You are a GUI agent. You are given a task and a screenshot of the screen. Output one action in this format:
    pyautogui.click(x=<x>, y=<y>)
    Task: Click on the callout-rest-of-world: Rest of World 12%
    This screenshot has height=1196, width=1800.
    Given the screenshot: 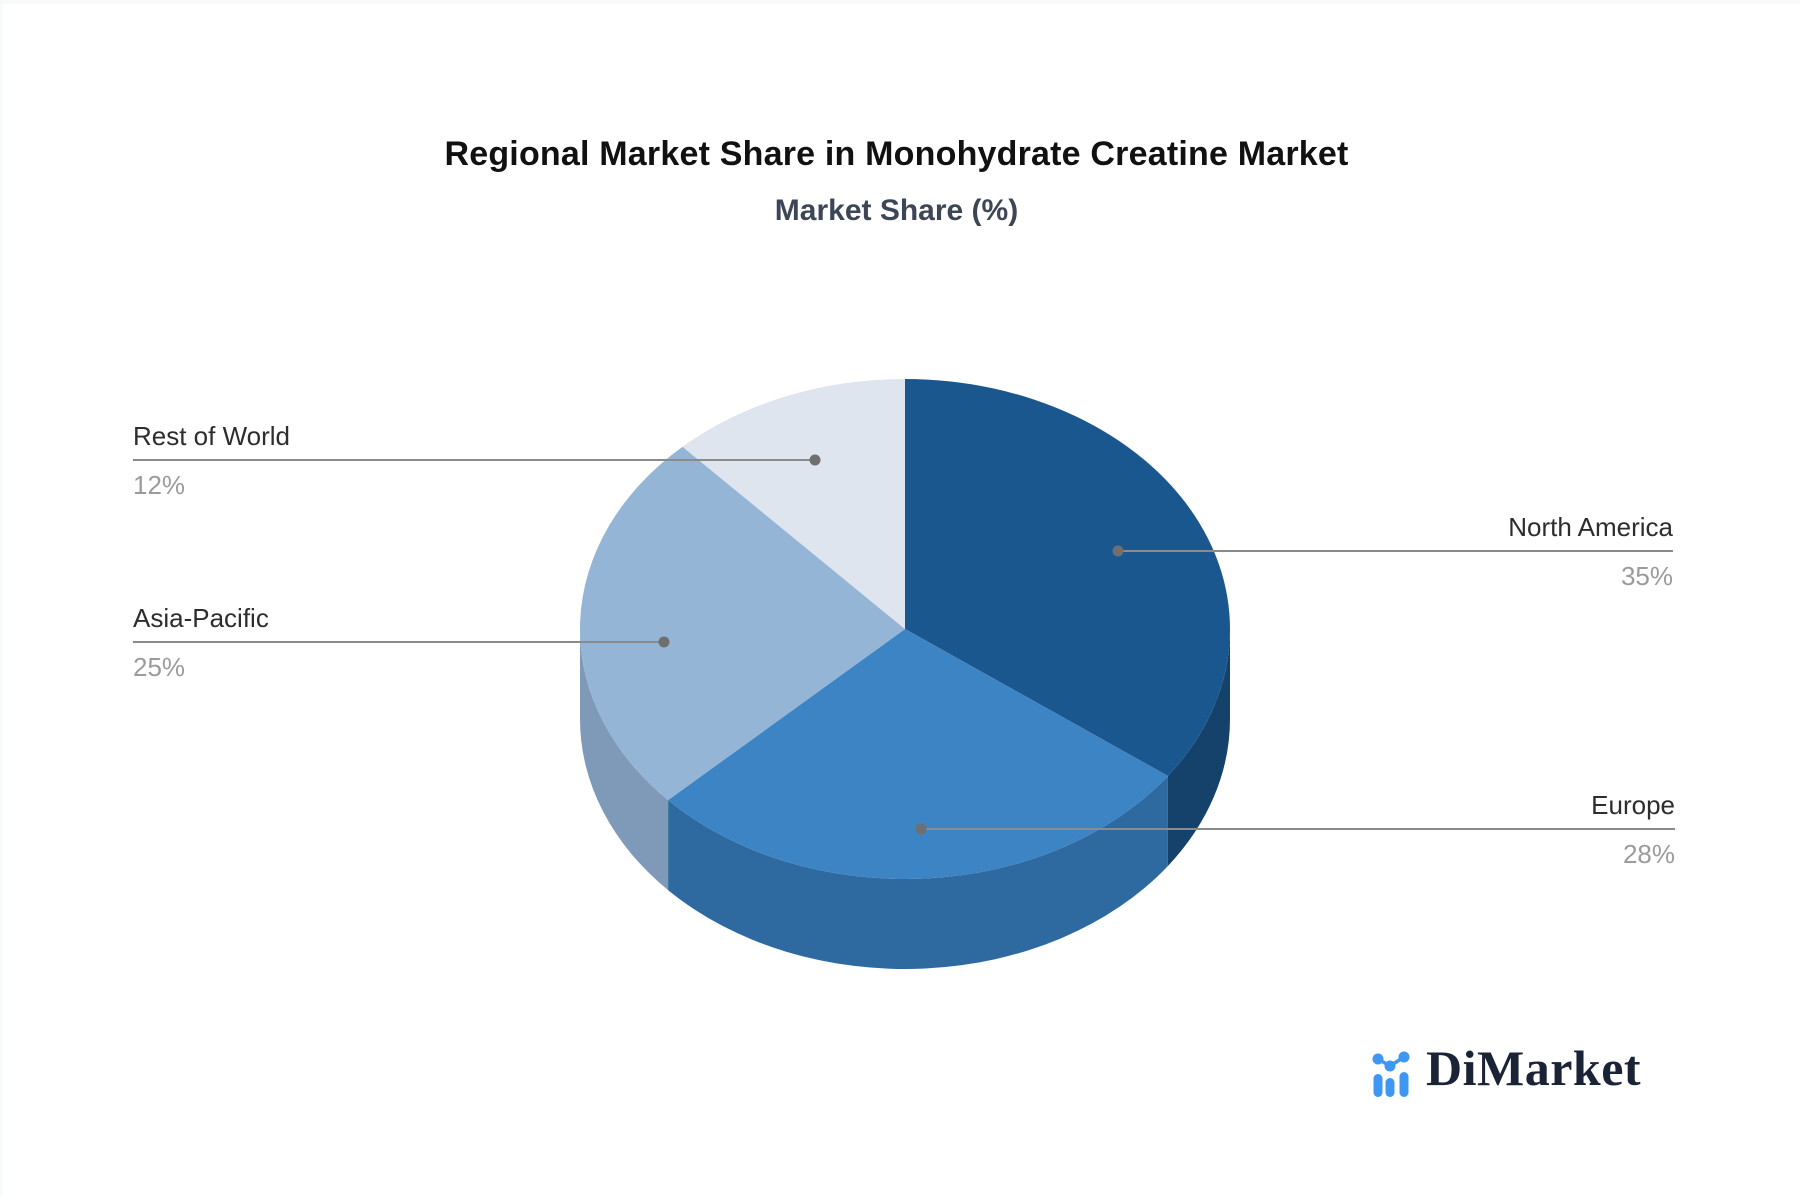 What is the action you would take?
    pyautogui.click(x=477, y=460)
    